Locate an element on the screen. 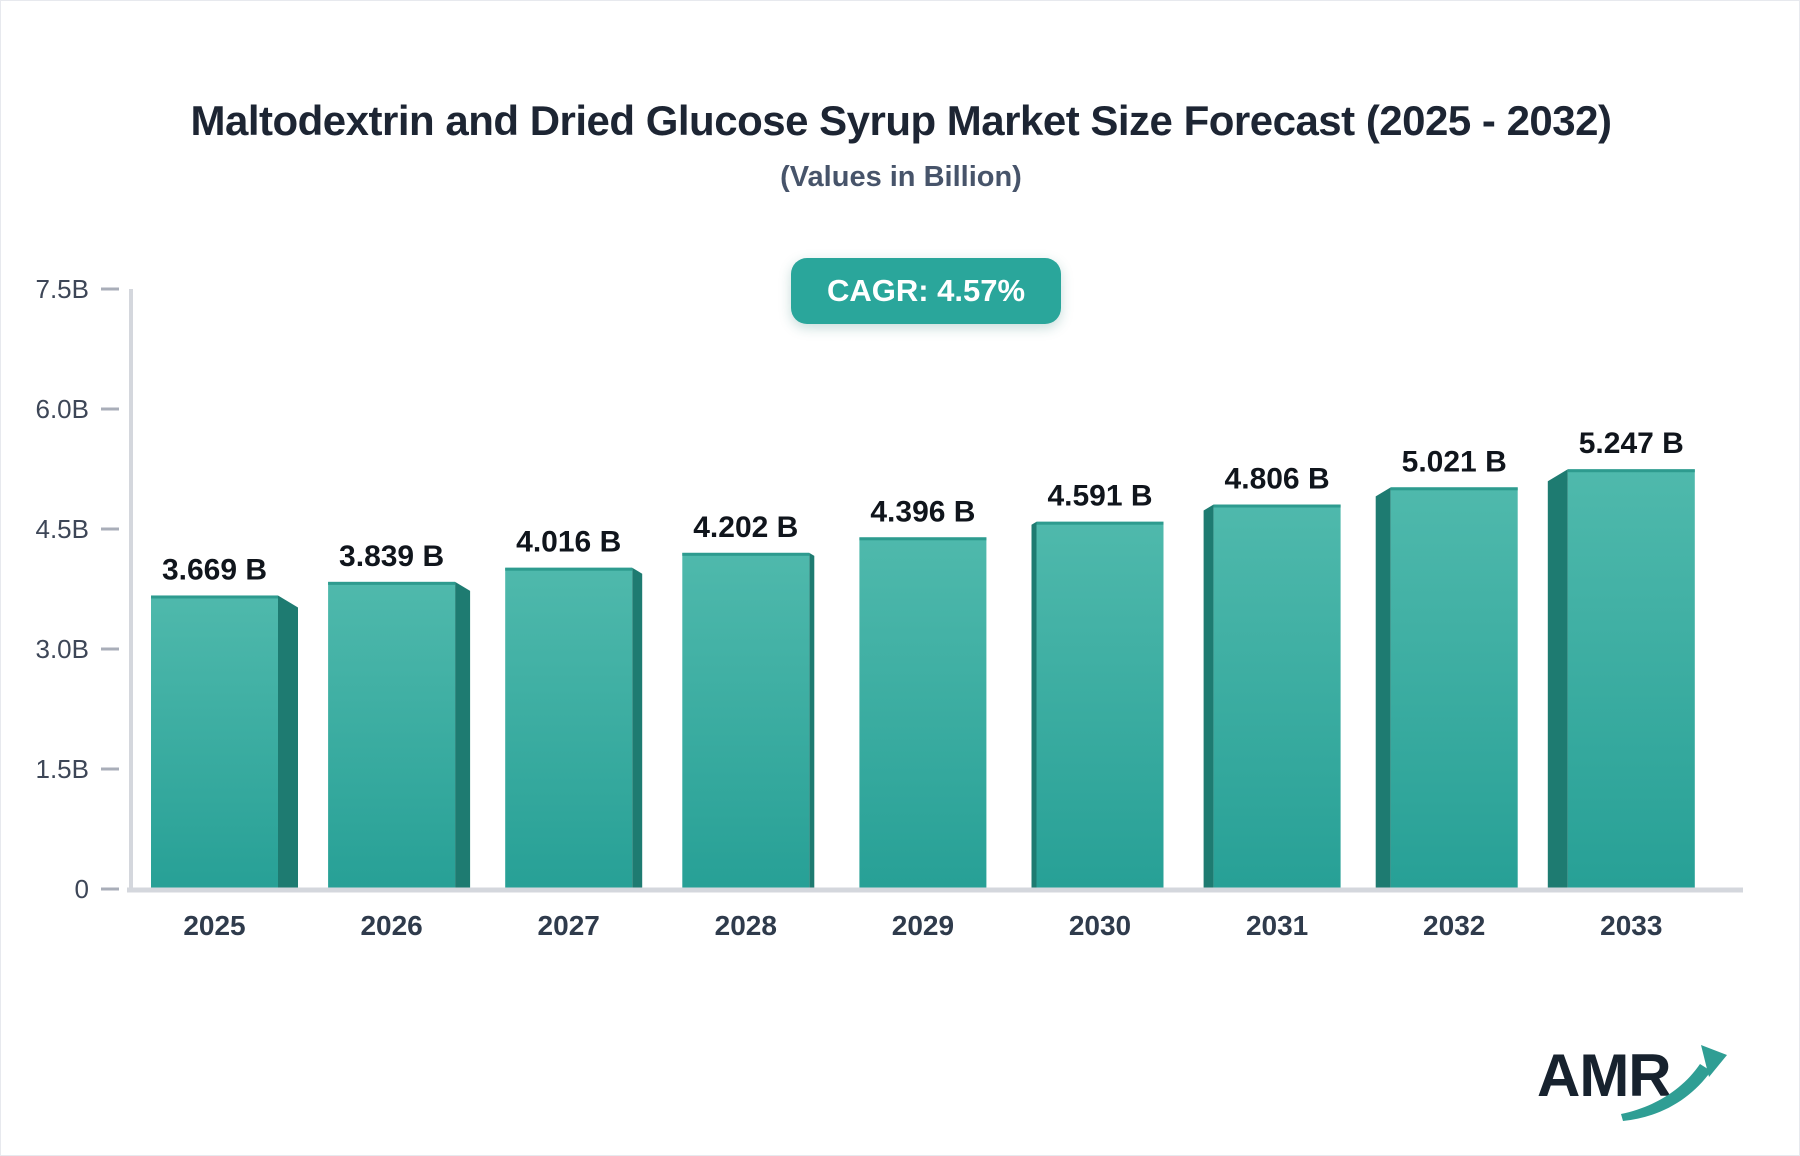 The width and height of the screenshot is (1800, 1156). x-tick-label: 2026 is located at coordinates (391, 925).